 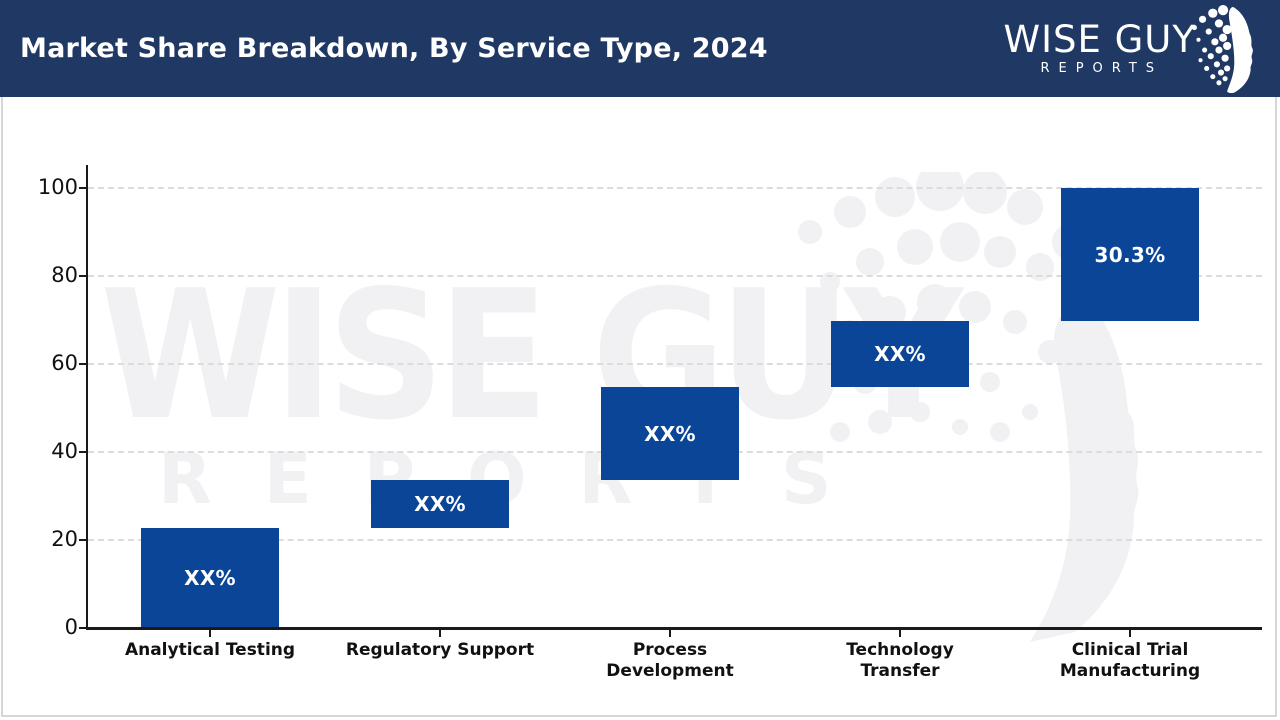 I want to click on x-axis-category-label: Clinical Trial Manufacturing, so click(x=1130, y=660).